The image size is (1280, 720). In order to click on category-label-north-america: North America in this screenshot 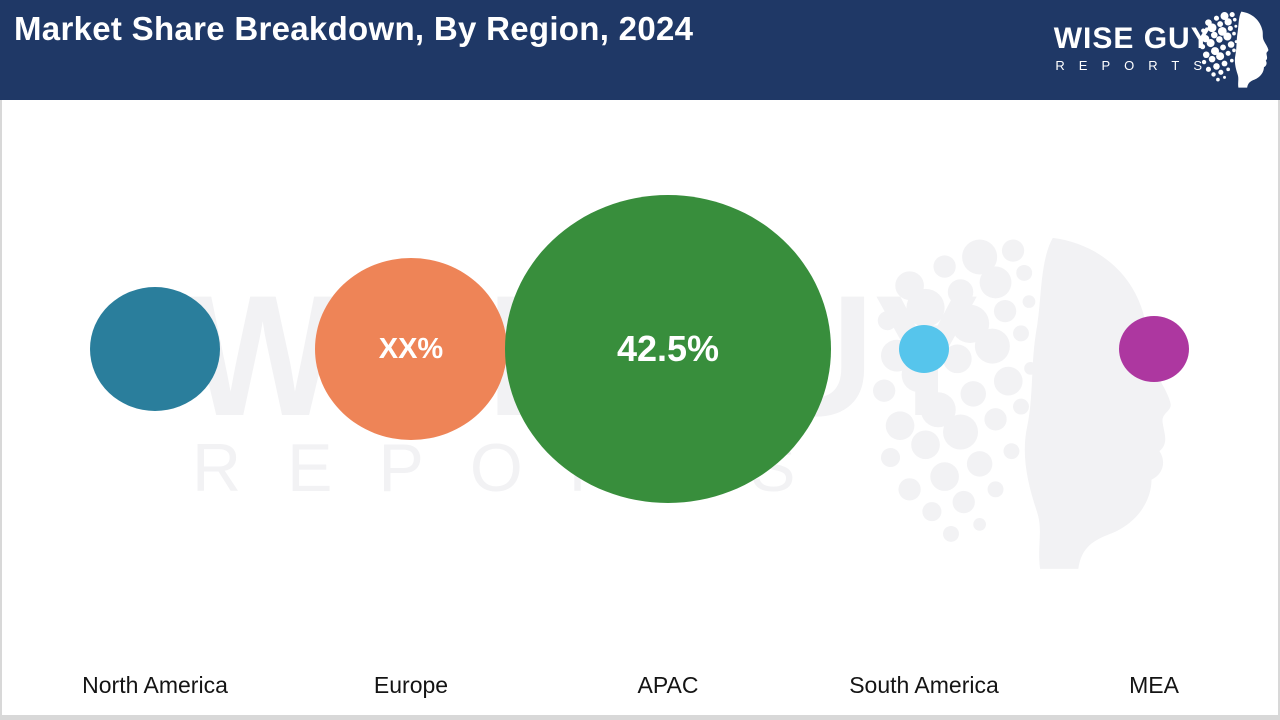, I will do `click(155, 685)`.